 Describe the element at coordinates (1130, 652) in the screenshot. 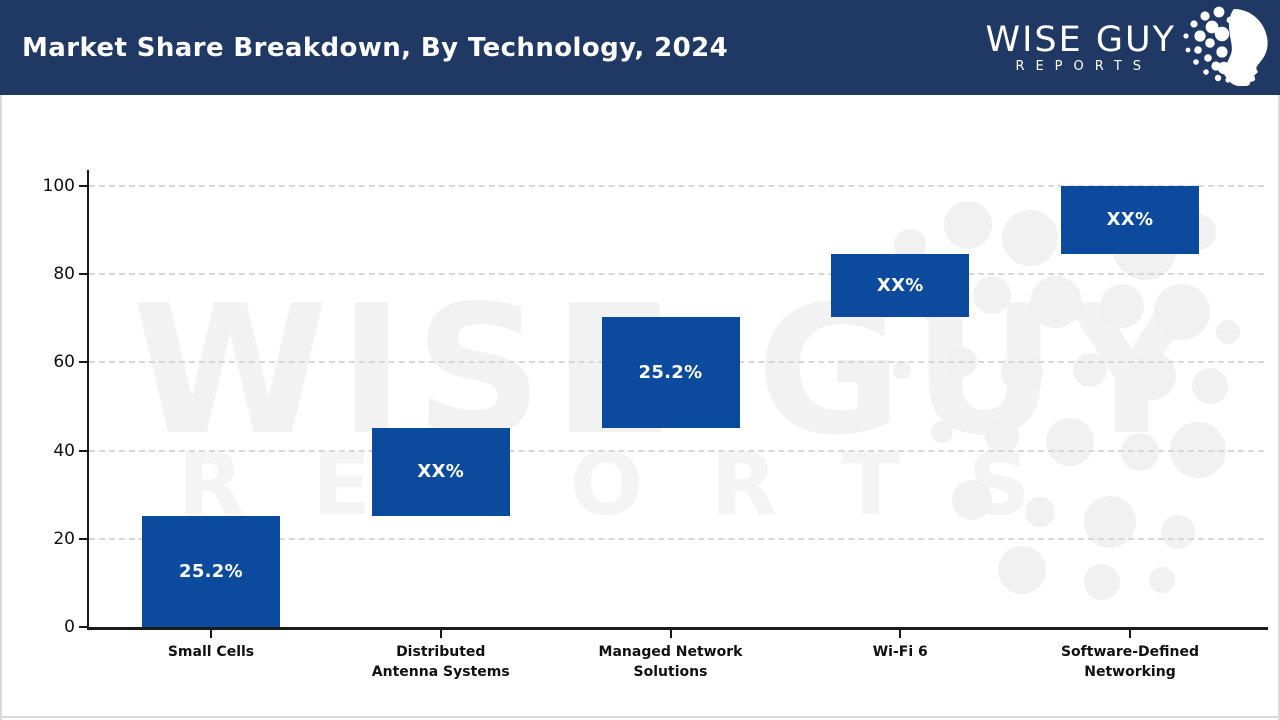

I see `x-axis-label-line: Software-Defined` at that location.